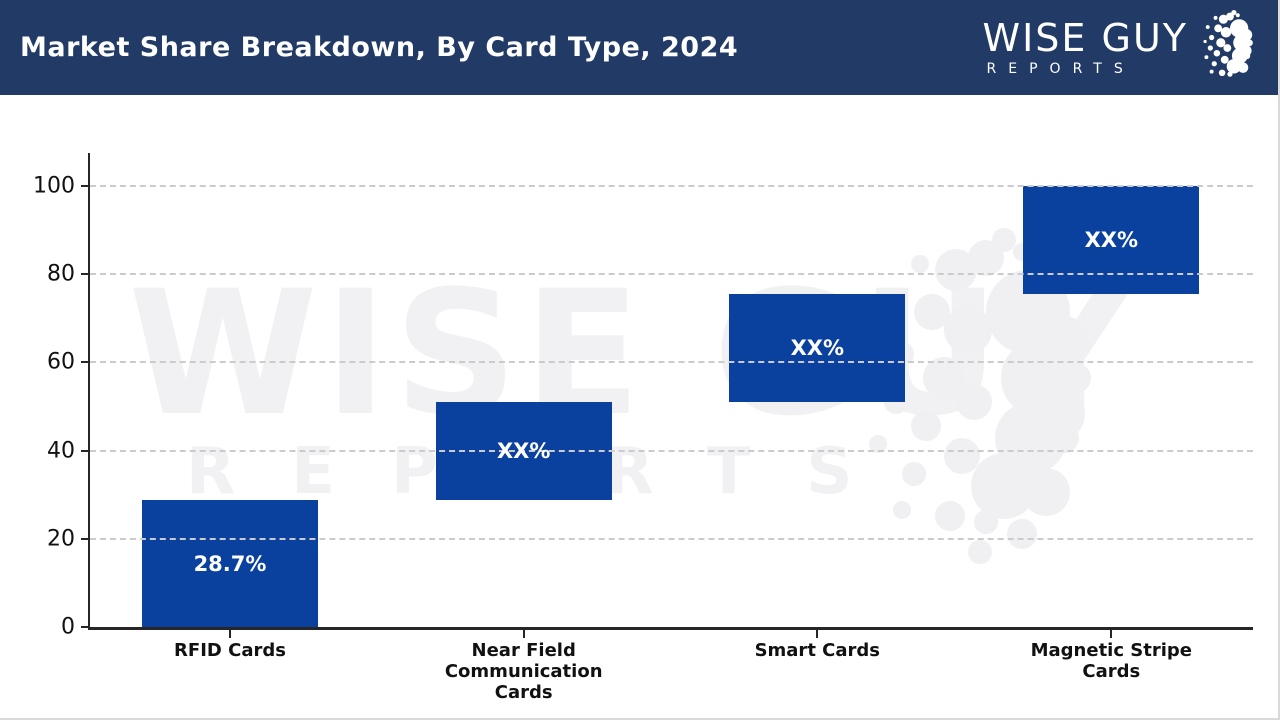 Image resolution: width=1280 pixels, height=720 pixels. Describe the element at coordinates (61, 539) in the screenshot. I see `y-tick-label: 20` at that location.